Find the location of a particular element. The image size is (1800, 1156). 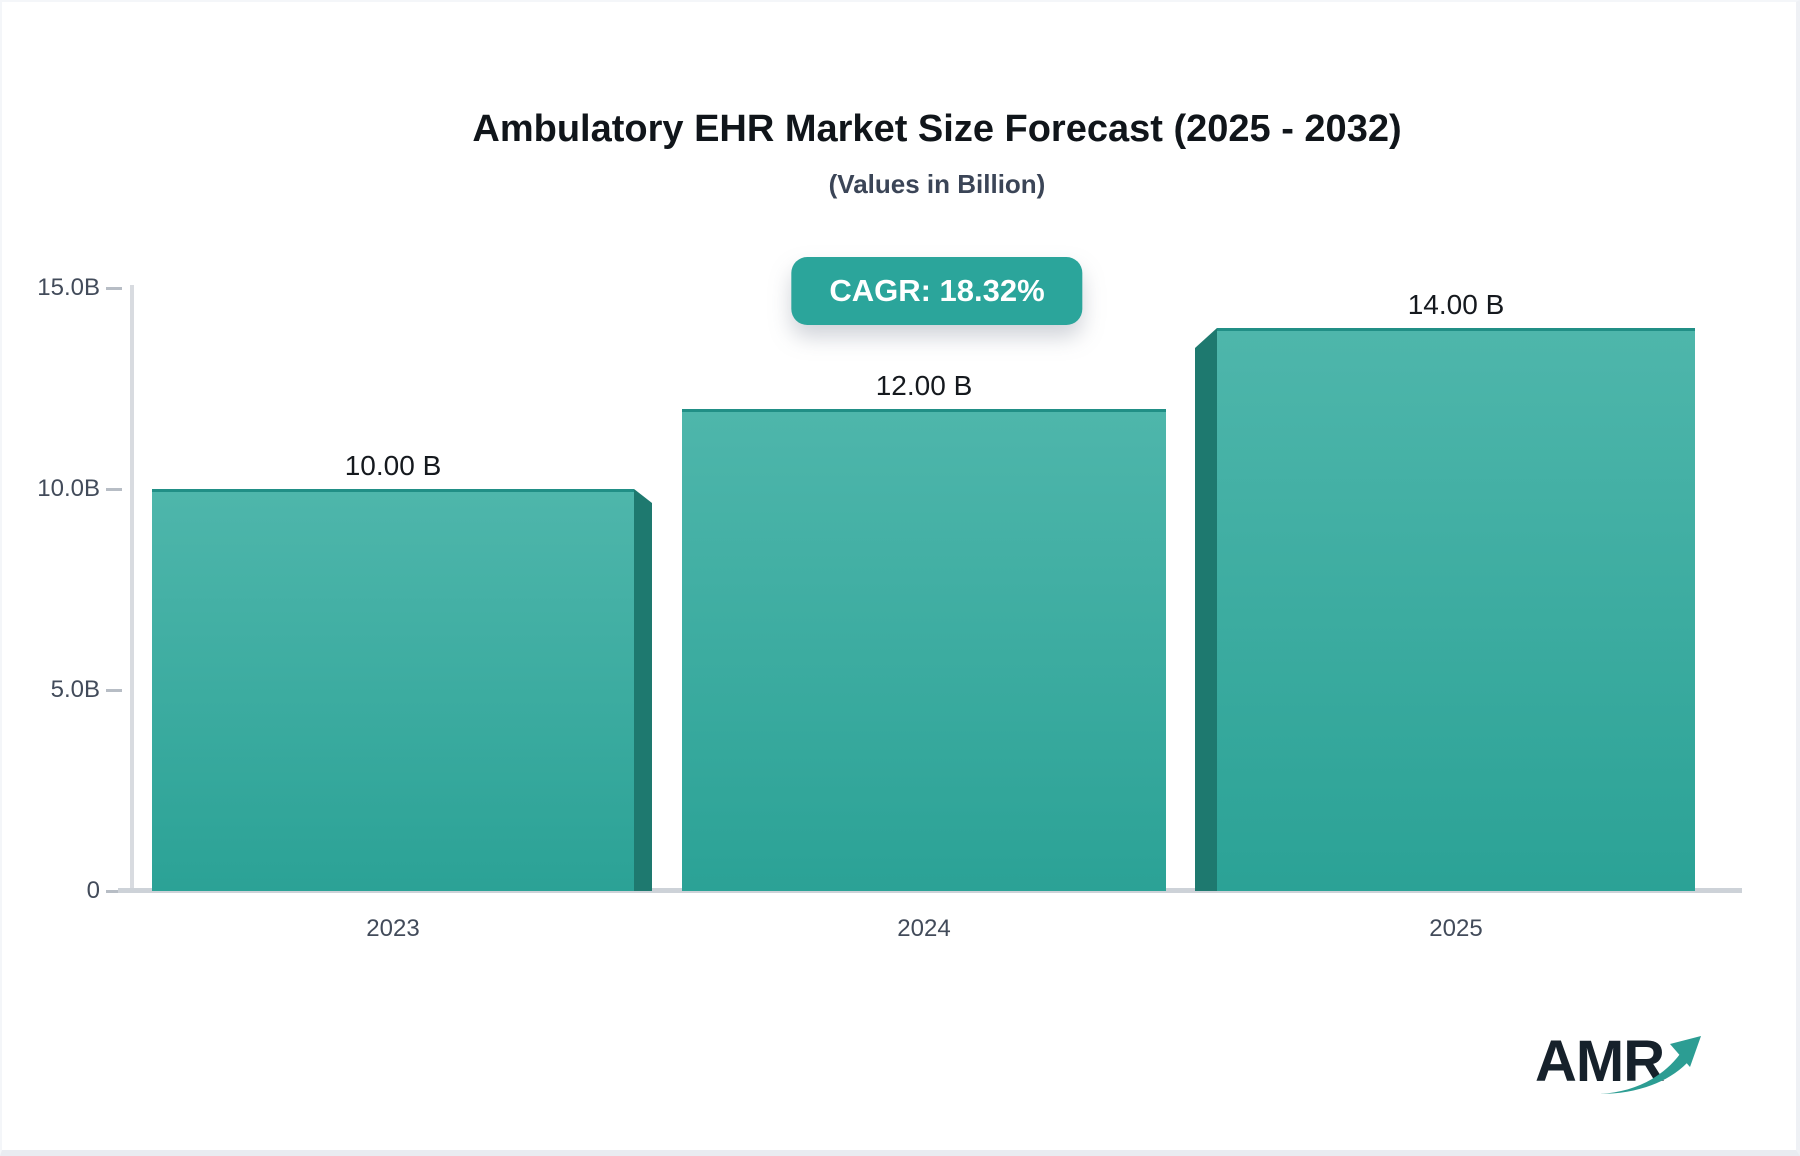

amr-logo: AMR is located at coordinates (1625, 1072).